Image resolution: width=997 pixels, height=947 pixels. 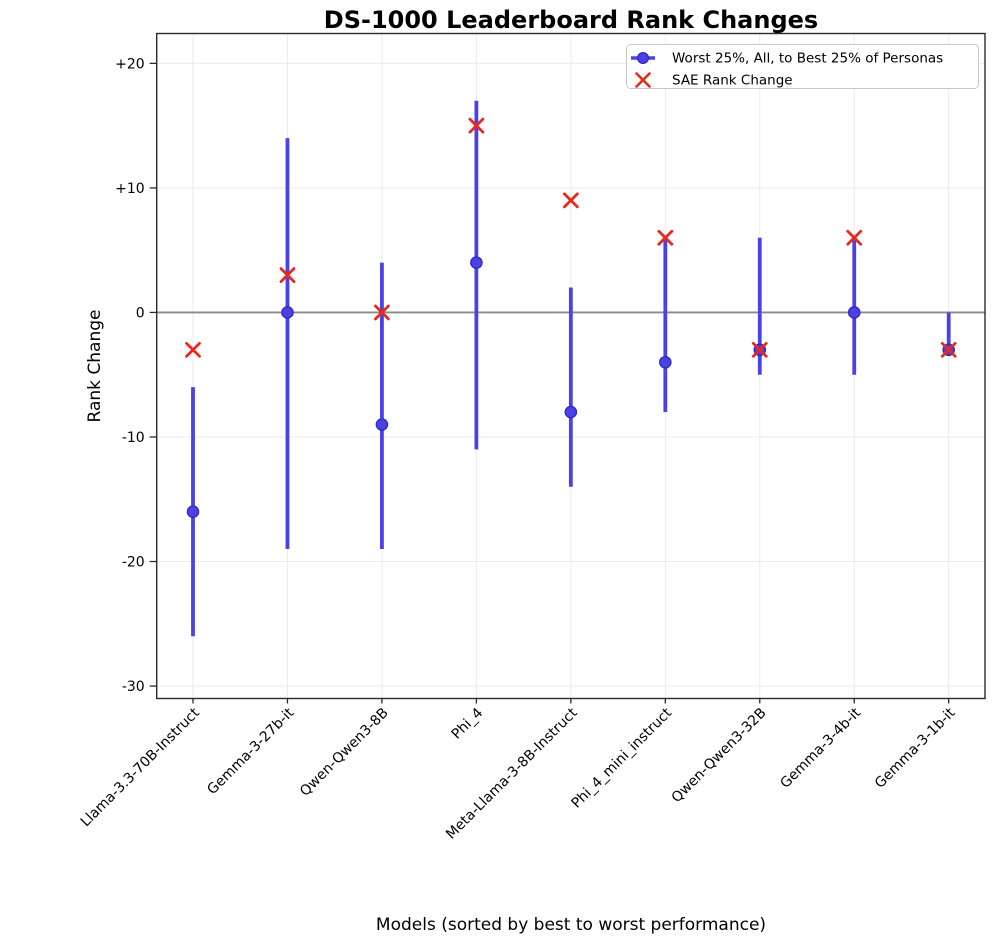 I want to click on sae-x-marker-Qwen-Qwen3-32B, so click(x=759, y=349).